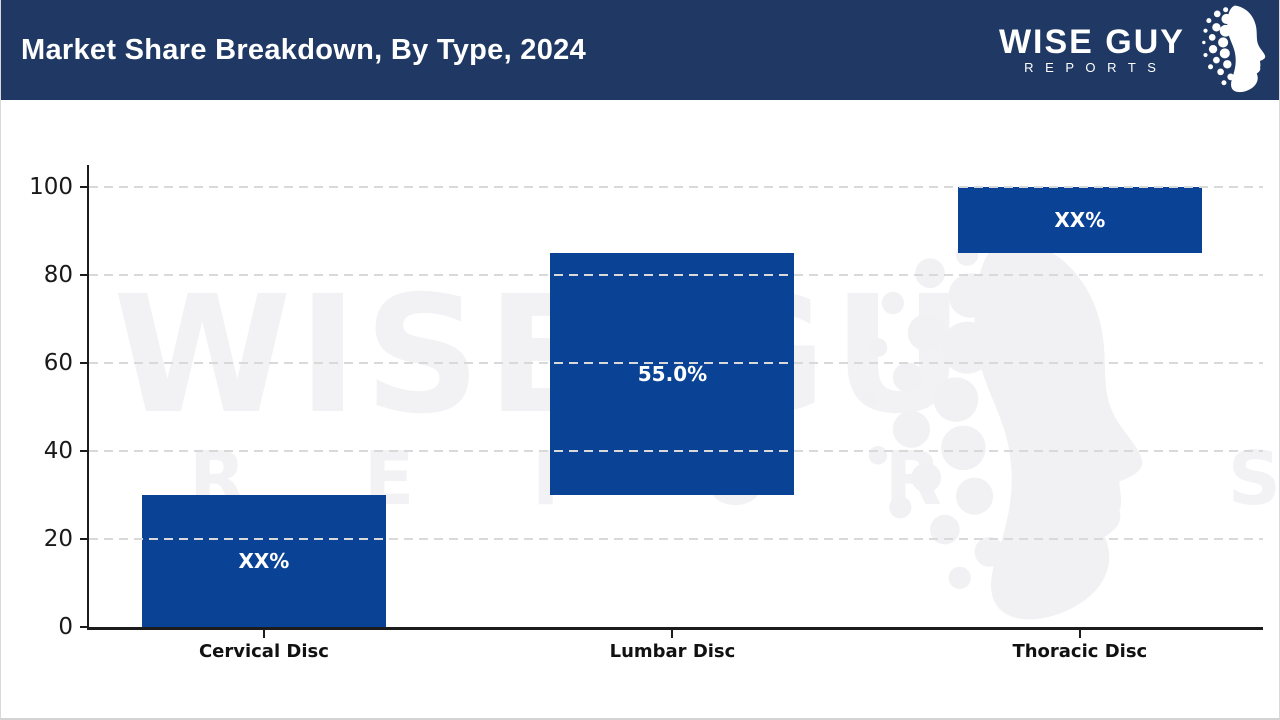  I want to click on y-tick-label: 0, so click(65, 627).